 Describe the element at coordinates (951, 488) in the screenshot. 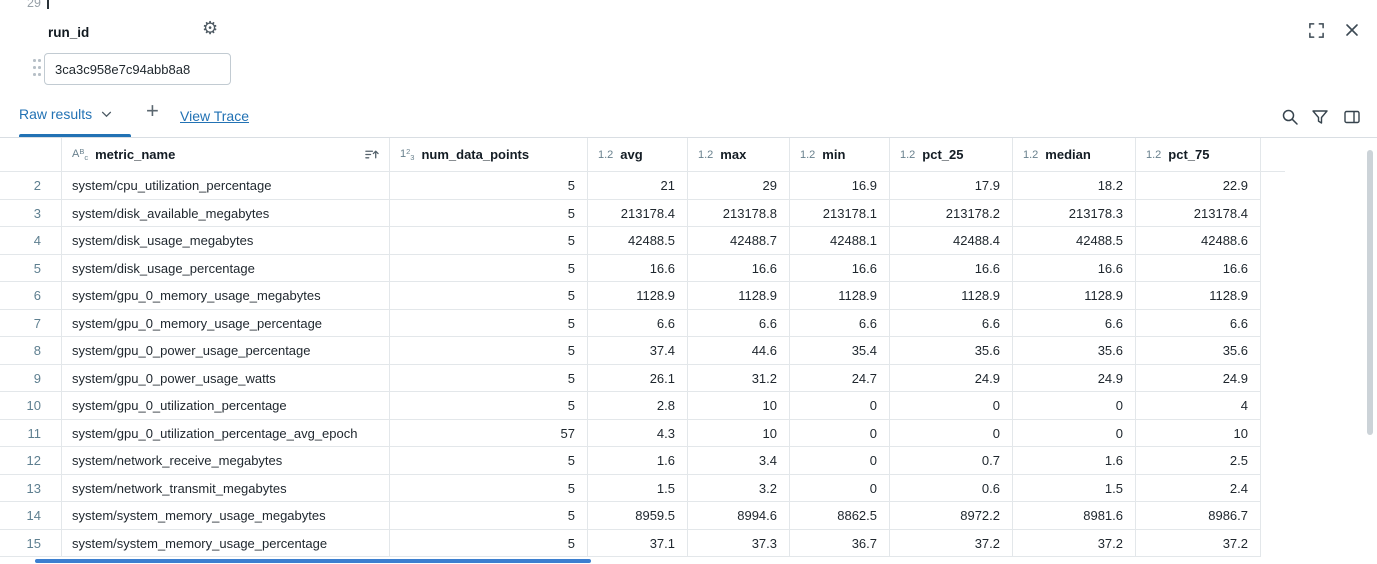

I see `table-cell: 0.6` at that location.